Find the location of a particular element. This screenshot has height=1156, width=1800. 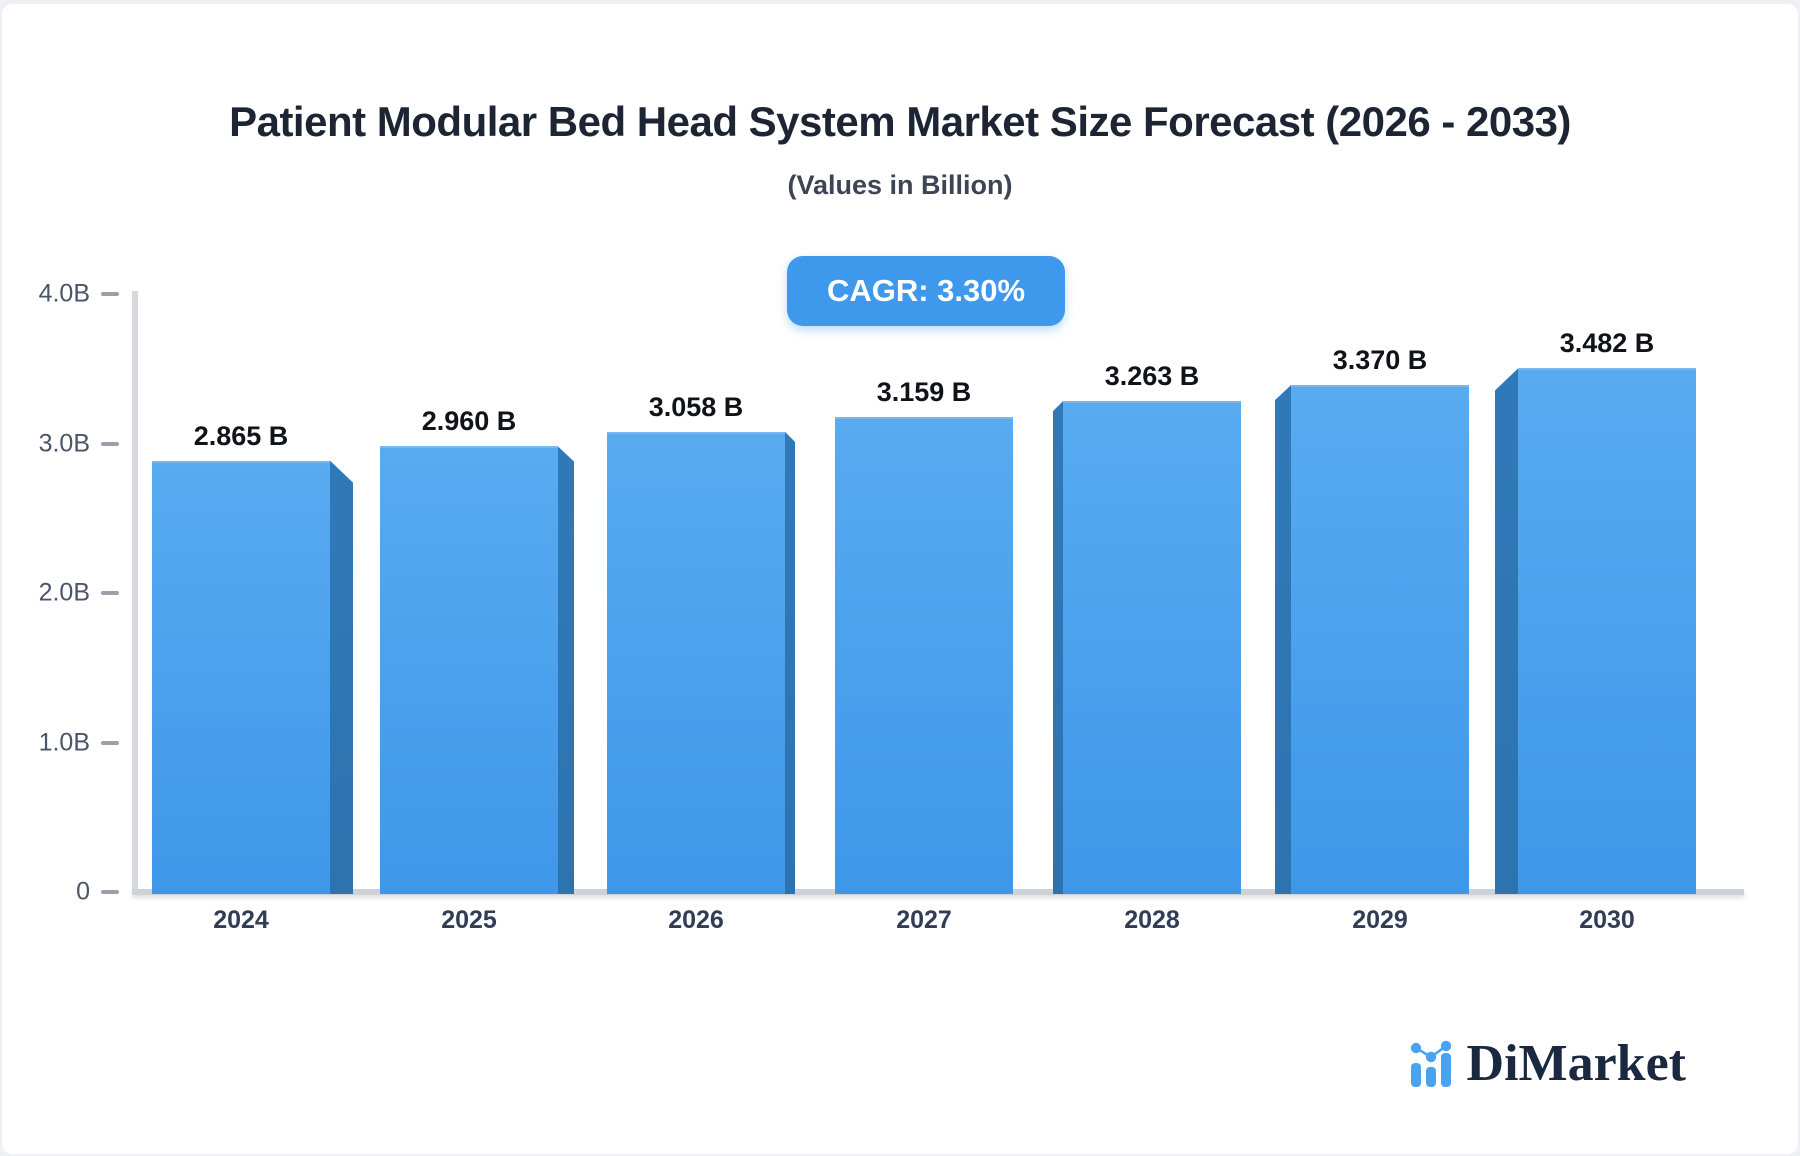

x-axis-label: 2026 is located at coordinates (696, 920).